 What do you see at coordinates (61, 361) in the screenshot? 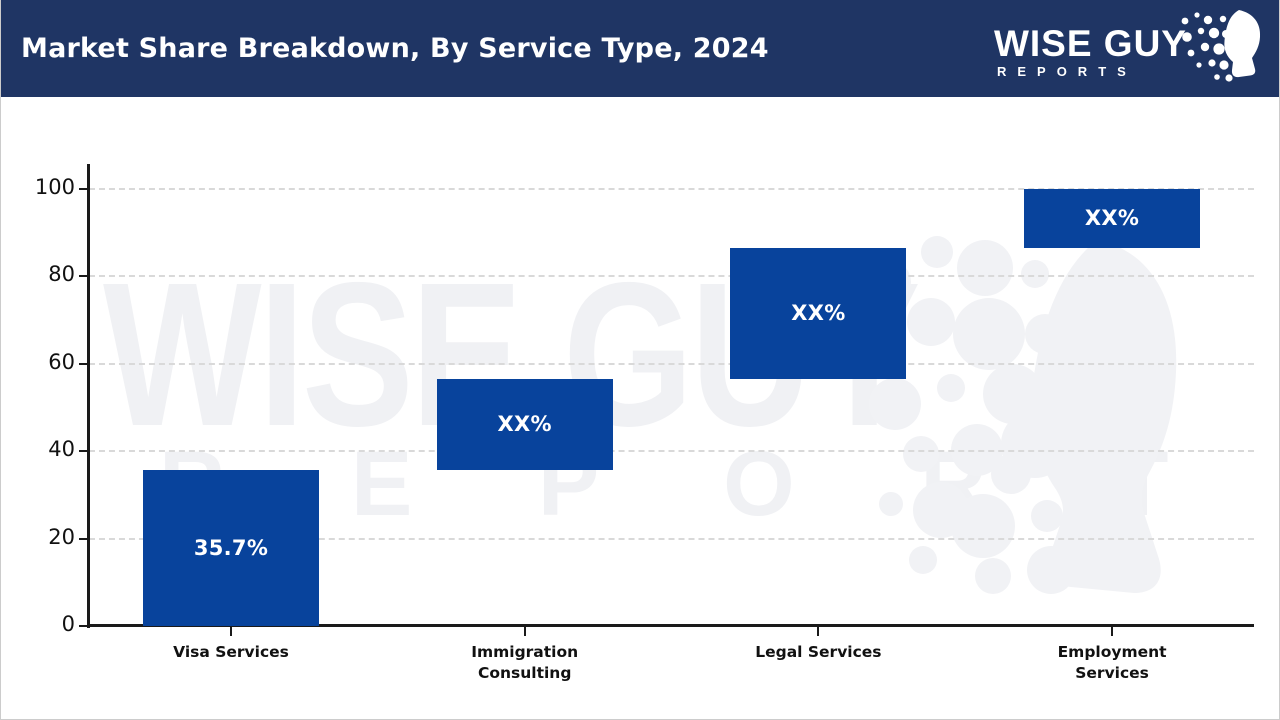
I see `y-axis-tick-label: 60` at bounding box center [61, 361].